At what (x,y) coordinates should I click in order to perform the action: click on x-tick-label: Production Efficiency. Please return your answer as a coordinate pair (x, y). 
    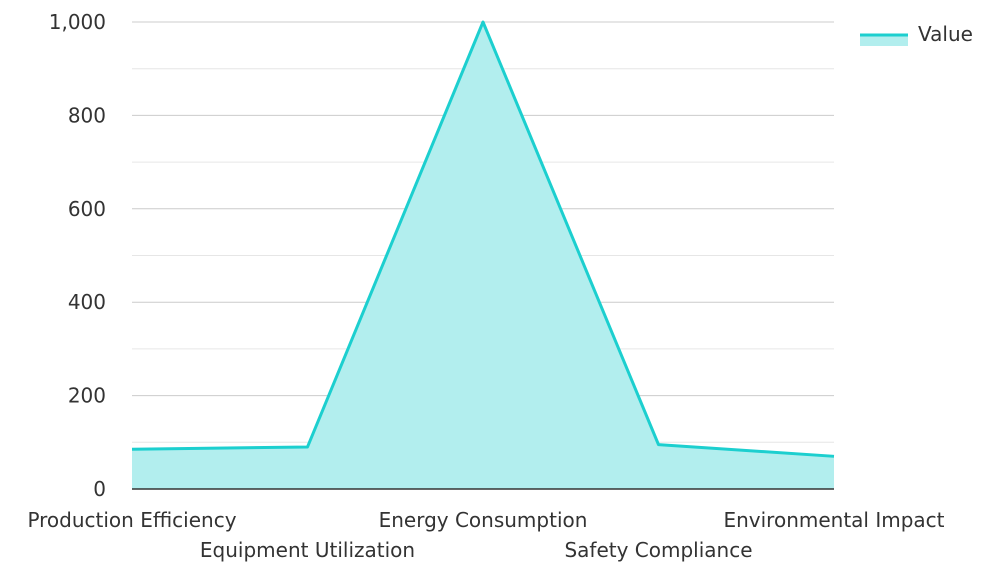
    Looking at the image, I should click on (131, 520).